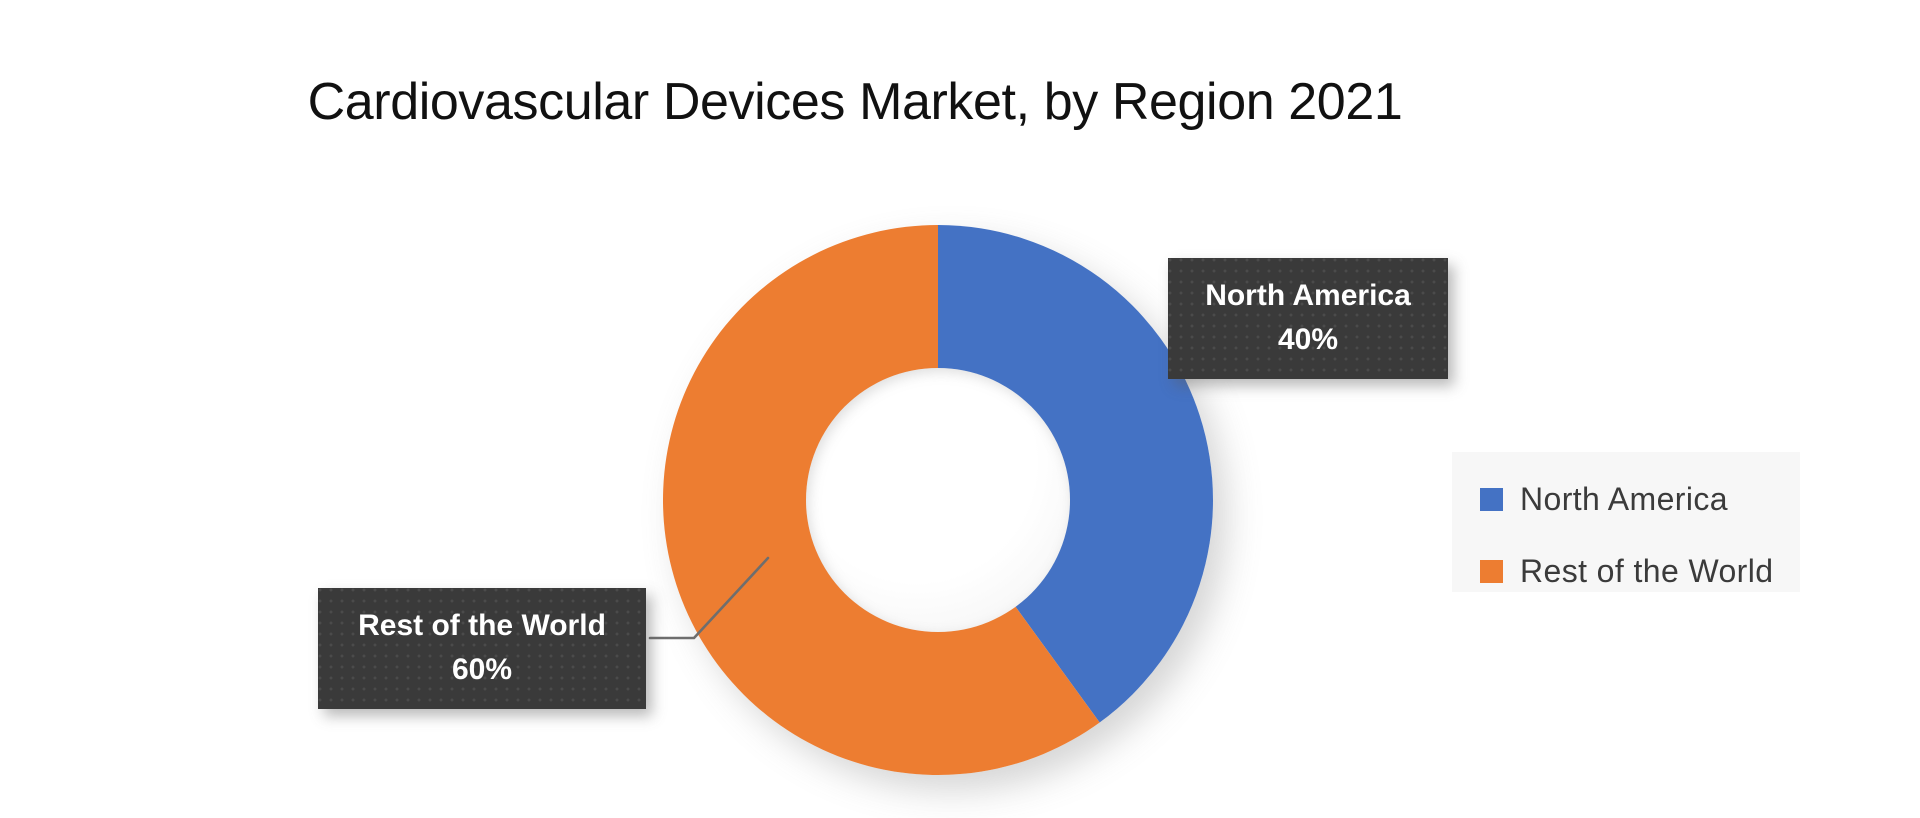  I want to click on legend-swatch-north-america, so click(1491, 499).